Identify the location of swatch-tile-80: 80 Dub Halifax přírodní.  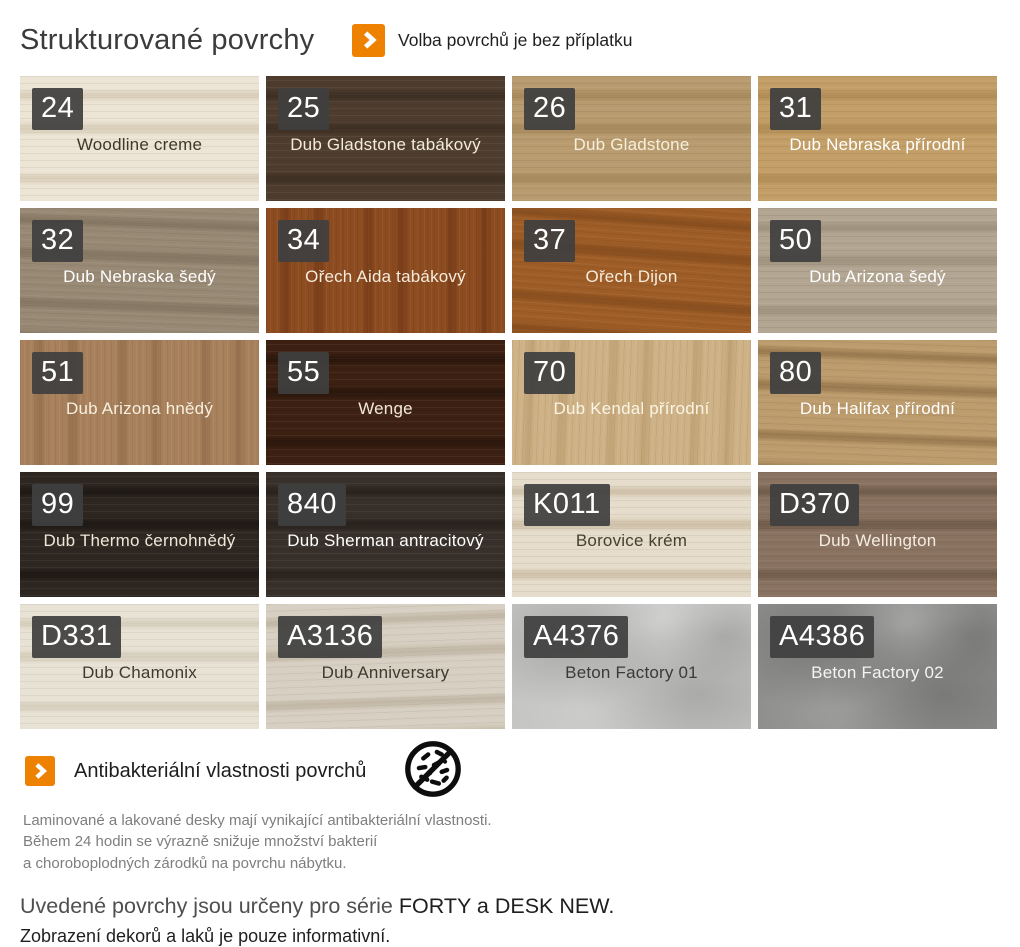
(877, 402).